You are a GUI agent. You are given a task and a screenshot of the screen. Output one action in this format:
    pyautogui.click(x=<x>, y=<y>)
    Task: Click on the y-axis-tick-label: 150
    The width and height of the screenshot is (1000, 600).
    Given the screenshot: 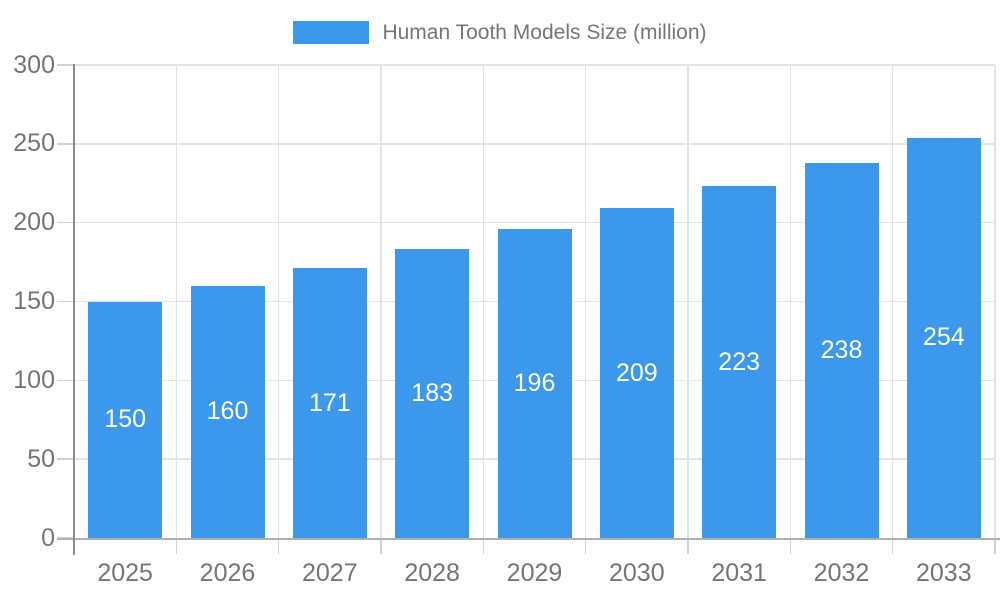 What is the action you would take?
    pyautogui.click(x=34, y=301)
    